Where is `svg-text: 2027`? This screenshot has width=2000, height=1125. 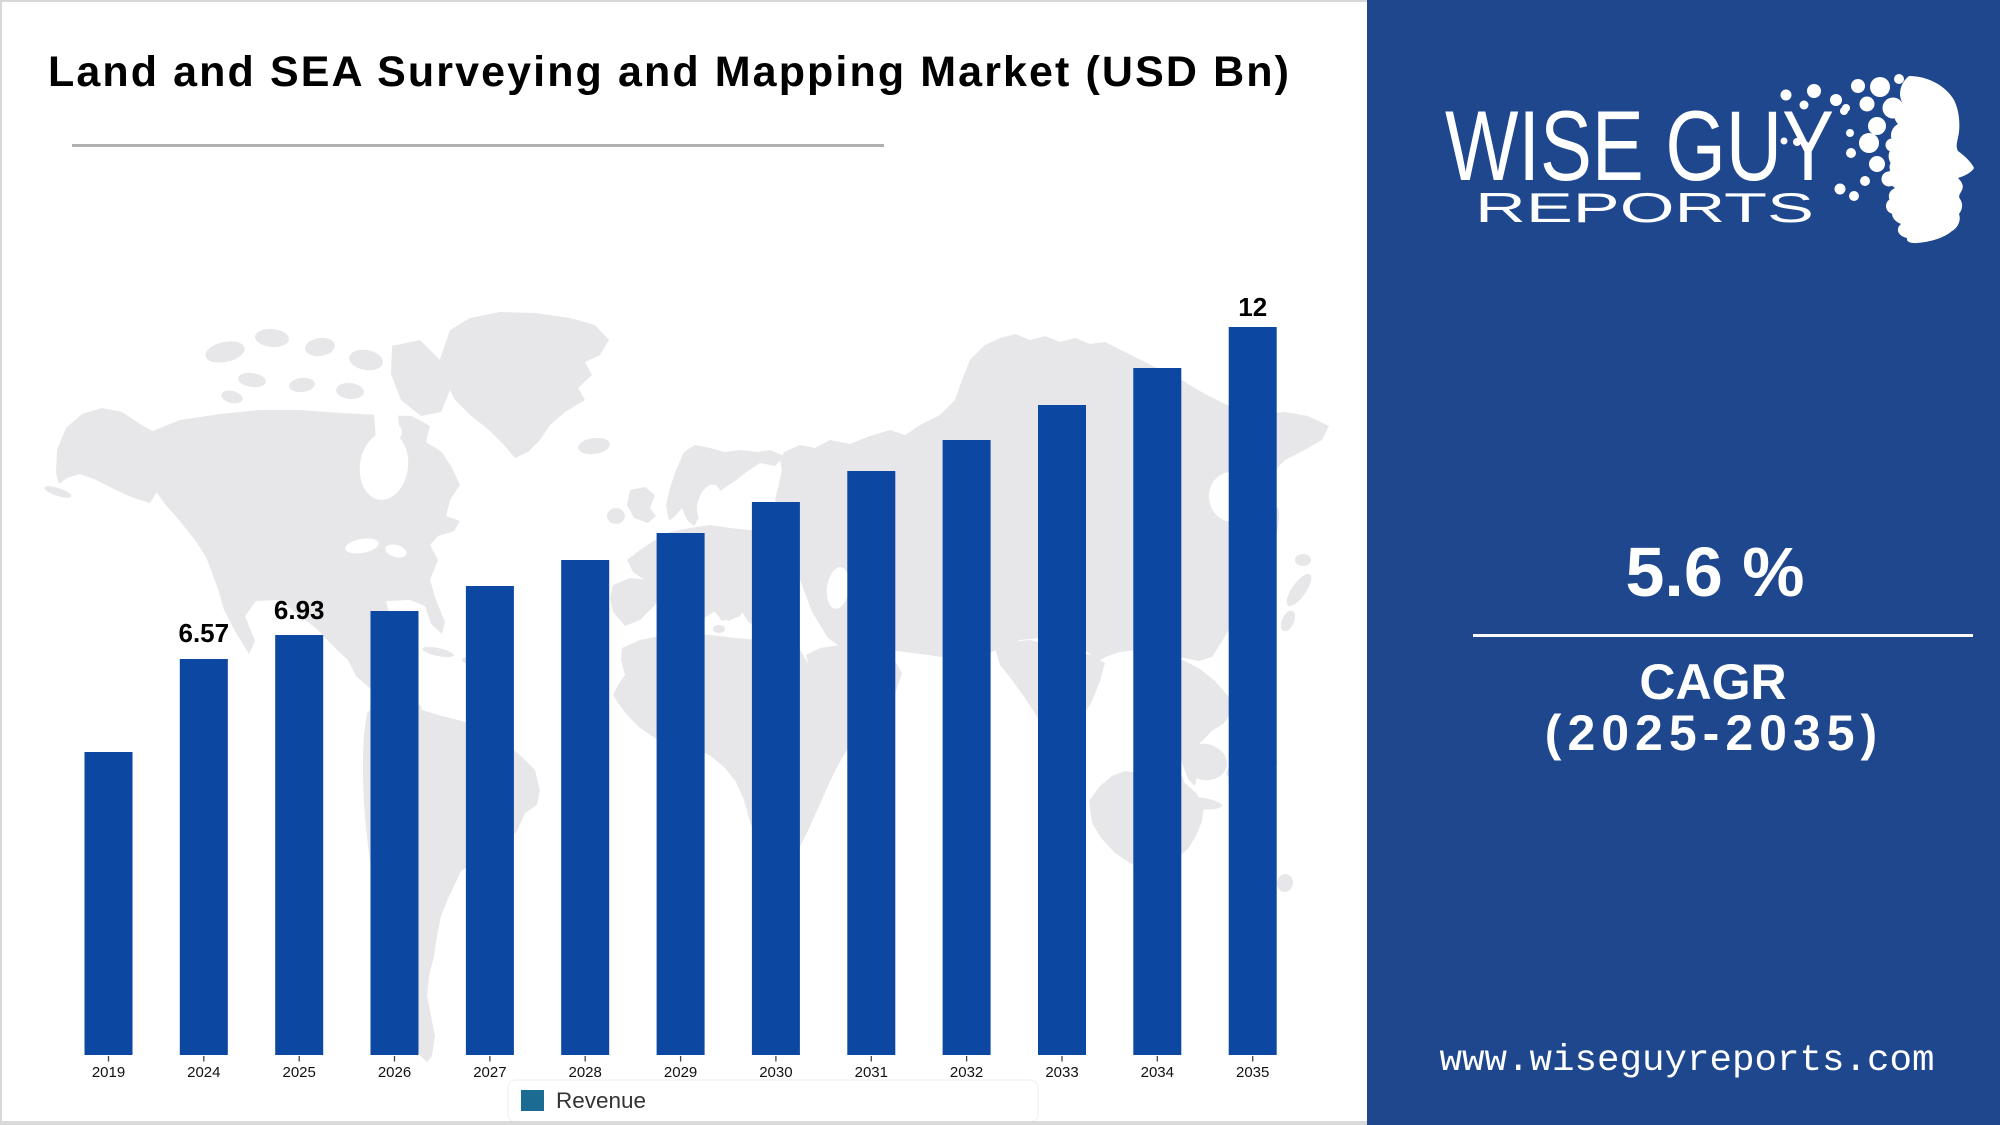
svg-text: 2027 is located at coordinates (489, 1072).